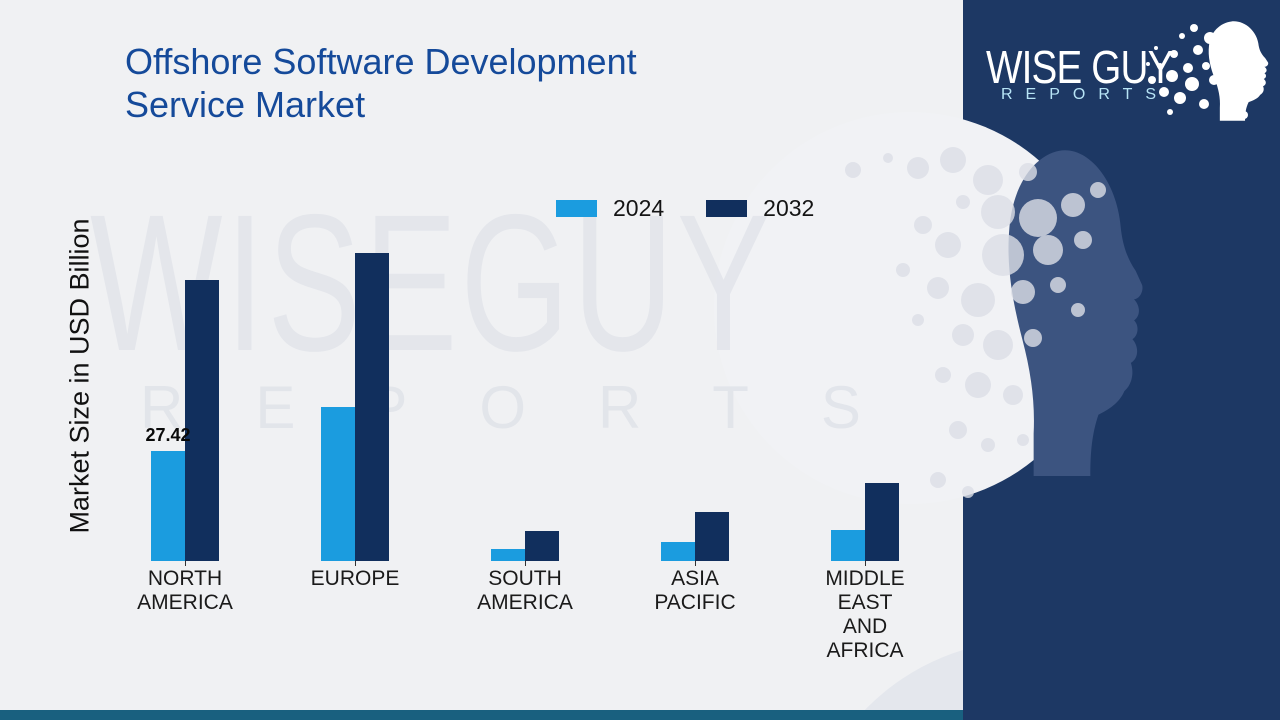 This screenshot has width=1280, height=720. Describe the element at coordinates (168, 505) in the screenshot. I see `bar-2024-north-america` at that location.